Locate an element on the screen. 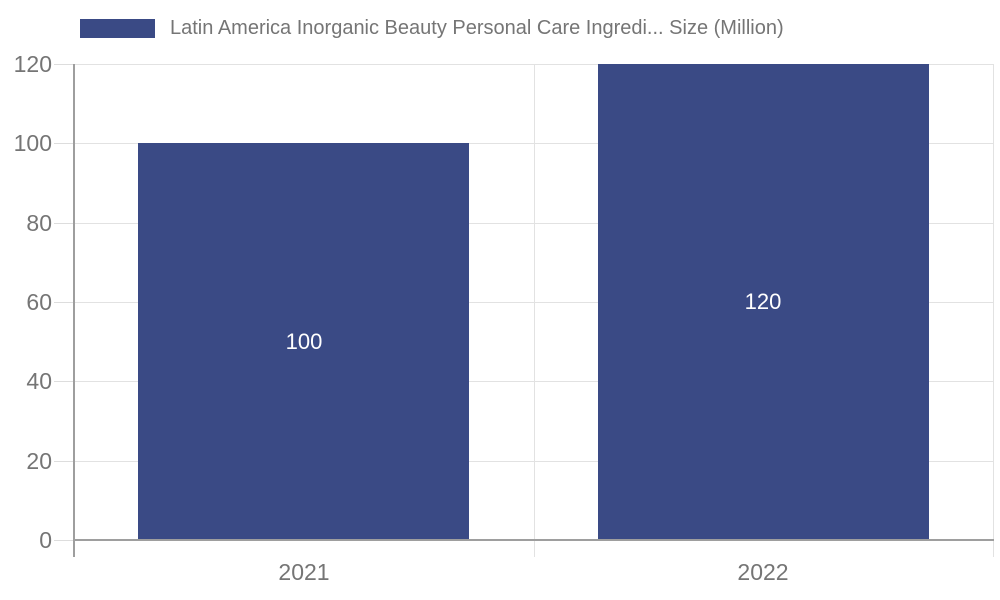 This screenshot has height=600, width=1000. y-axis-tick-label: 40 is located at coordinates (39, 381).